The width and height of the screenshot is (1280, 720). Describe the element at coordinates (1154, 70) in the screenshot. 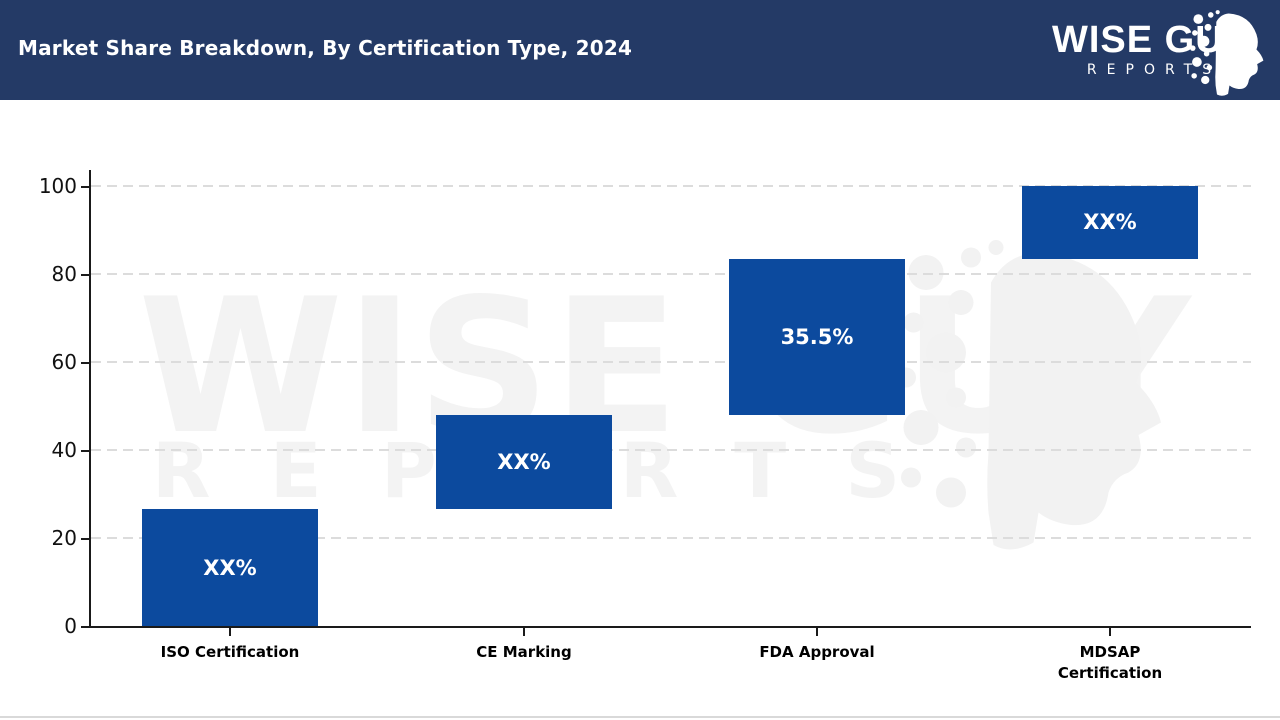

I see `logo-wordmark-line2: REPORTS` at that location.